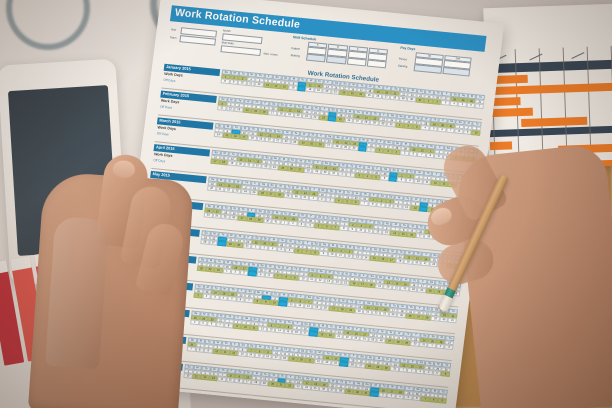 This screenshot has height=408, width=612. Describe the element at coordinates (449, 347) in the screenshot. I see `day-cell: 3` at that location.